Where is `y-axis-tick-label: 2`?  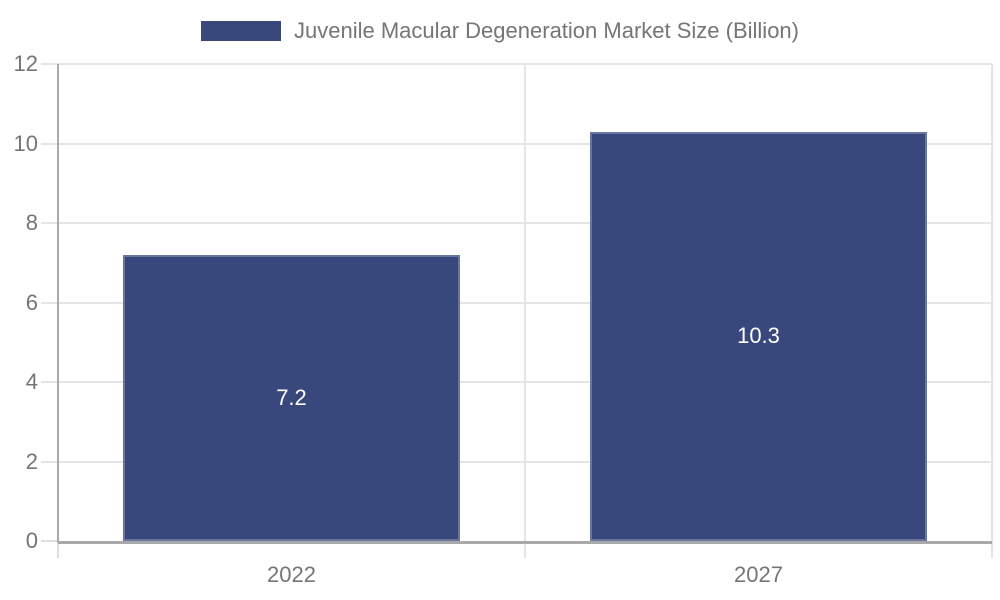
y-axis-tick-label: 2 is located at coordinates (31, 461).